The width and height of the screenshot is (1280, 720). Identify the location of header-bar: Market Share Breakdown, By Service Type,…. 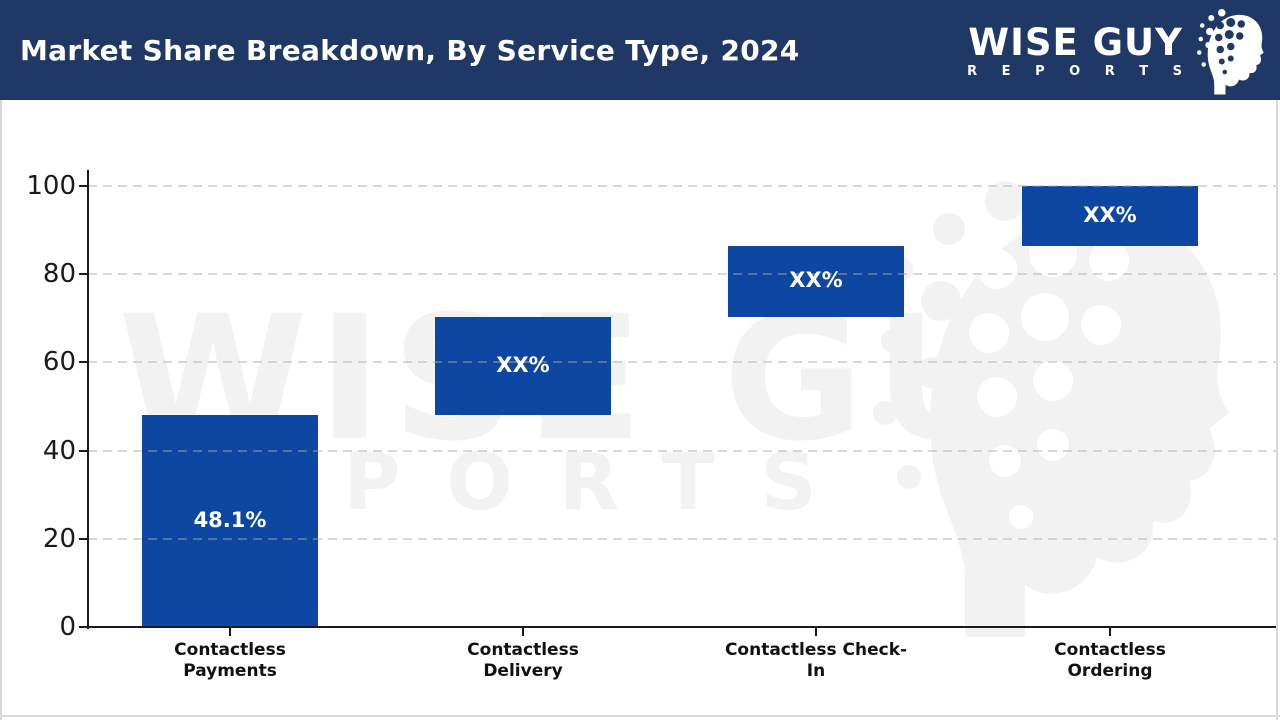
(640, 50).